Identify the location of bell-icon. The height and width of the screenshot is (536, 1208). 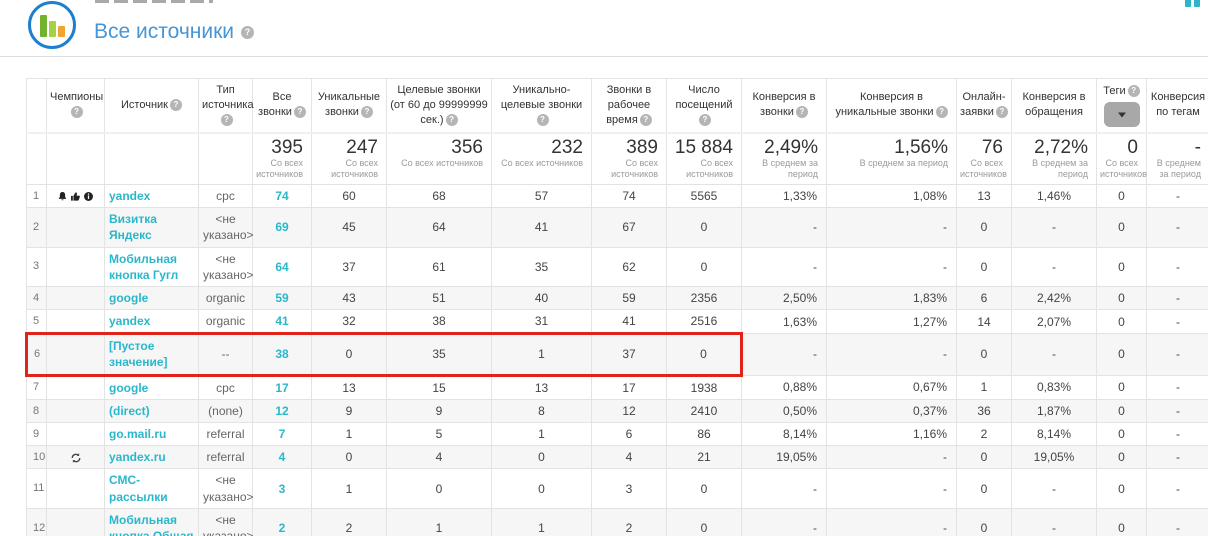
(62, 196).